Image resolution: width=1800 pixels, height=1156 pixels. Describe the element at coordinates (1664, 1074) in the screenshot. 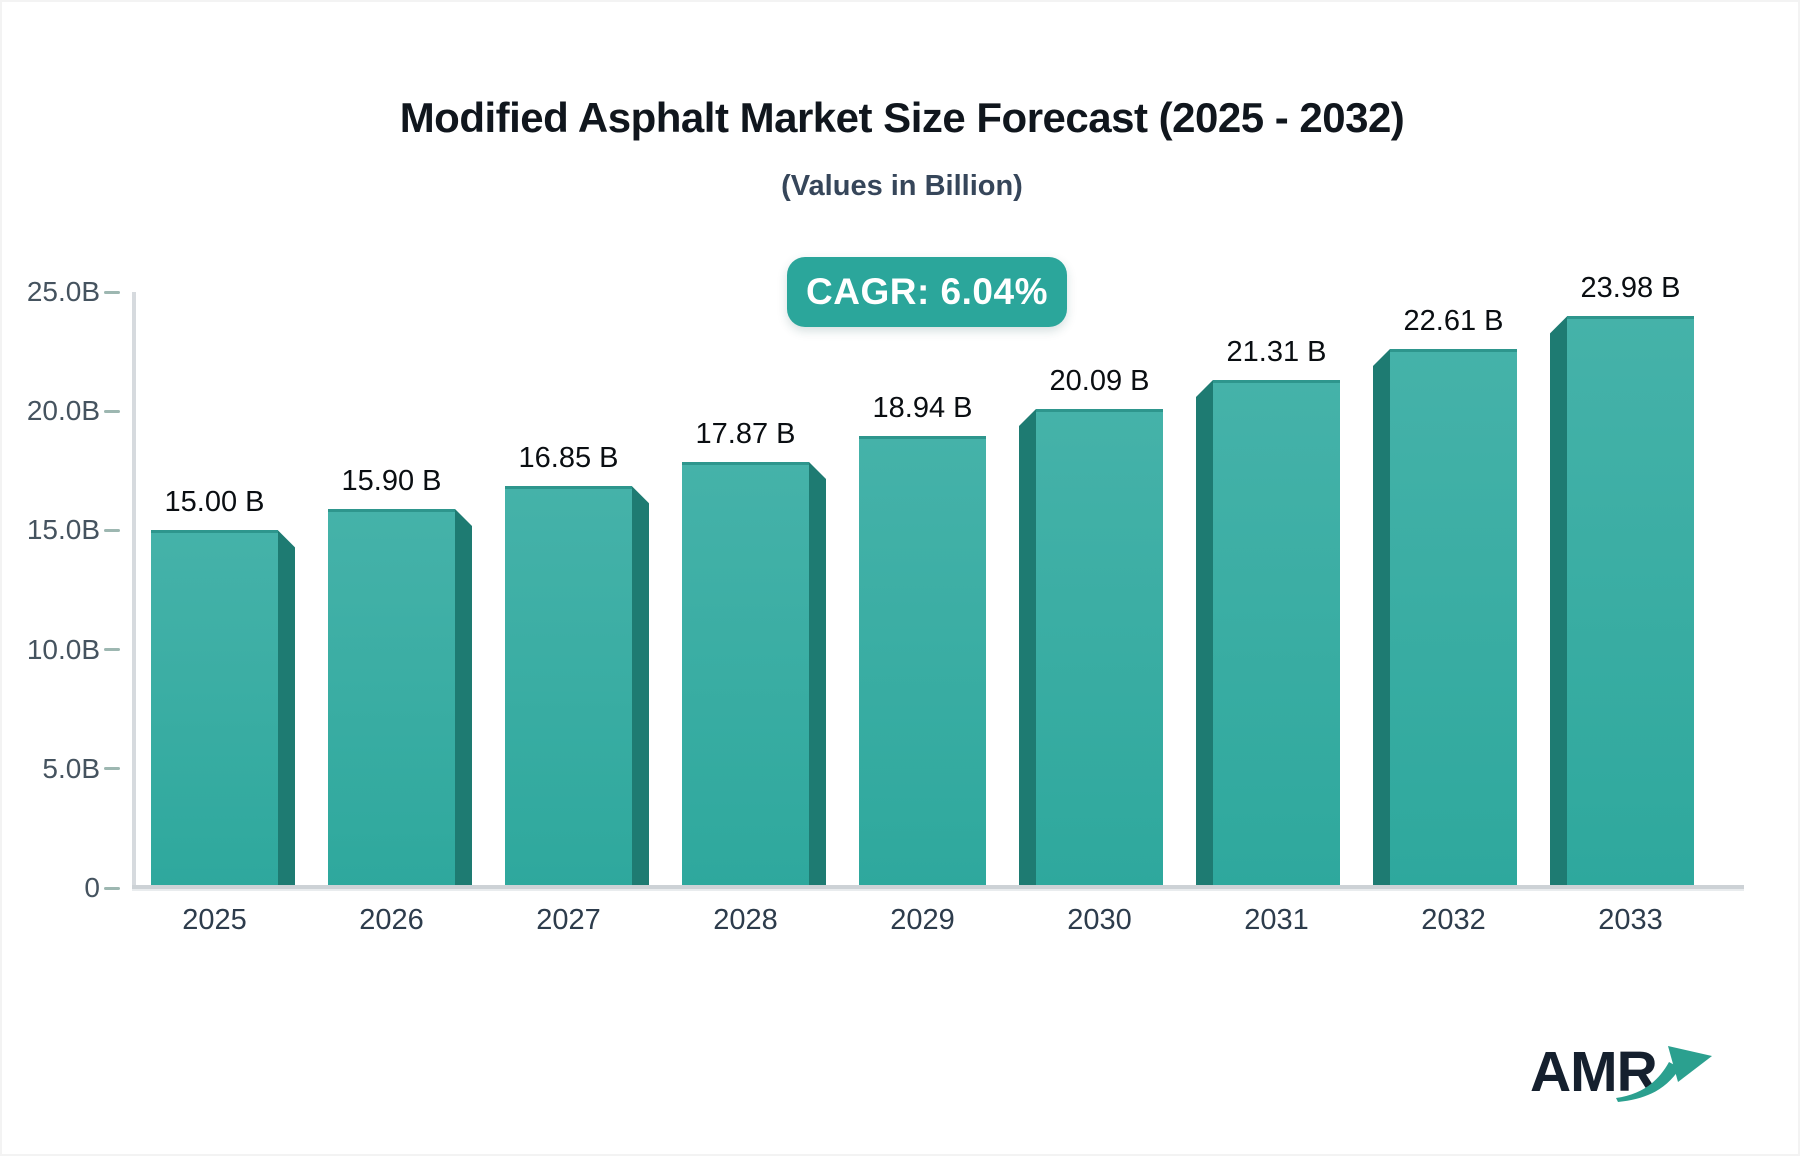

I see `trend-up-arrow-icon` at that location.